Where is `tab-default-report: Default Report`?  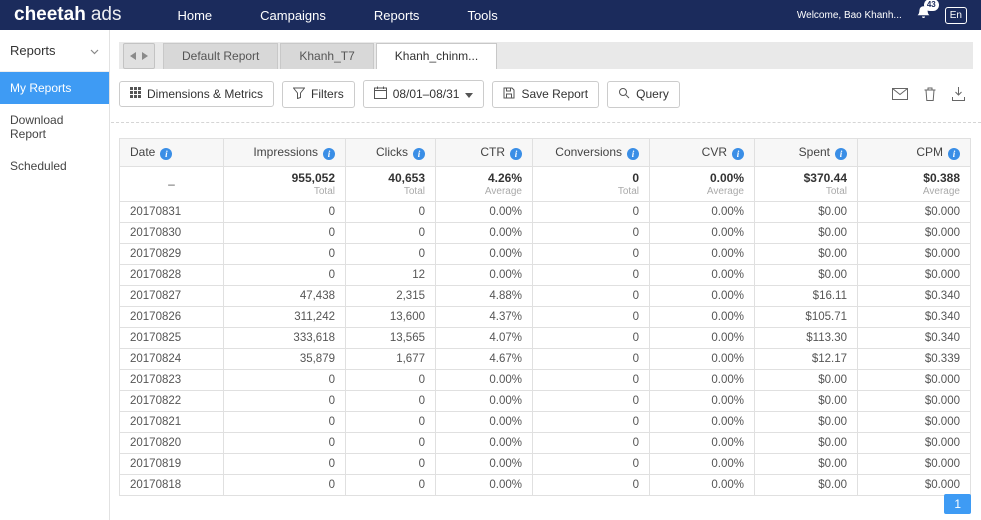
tab-default-report: Default Report is located at coordinates (221, 56).